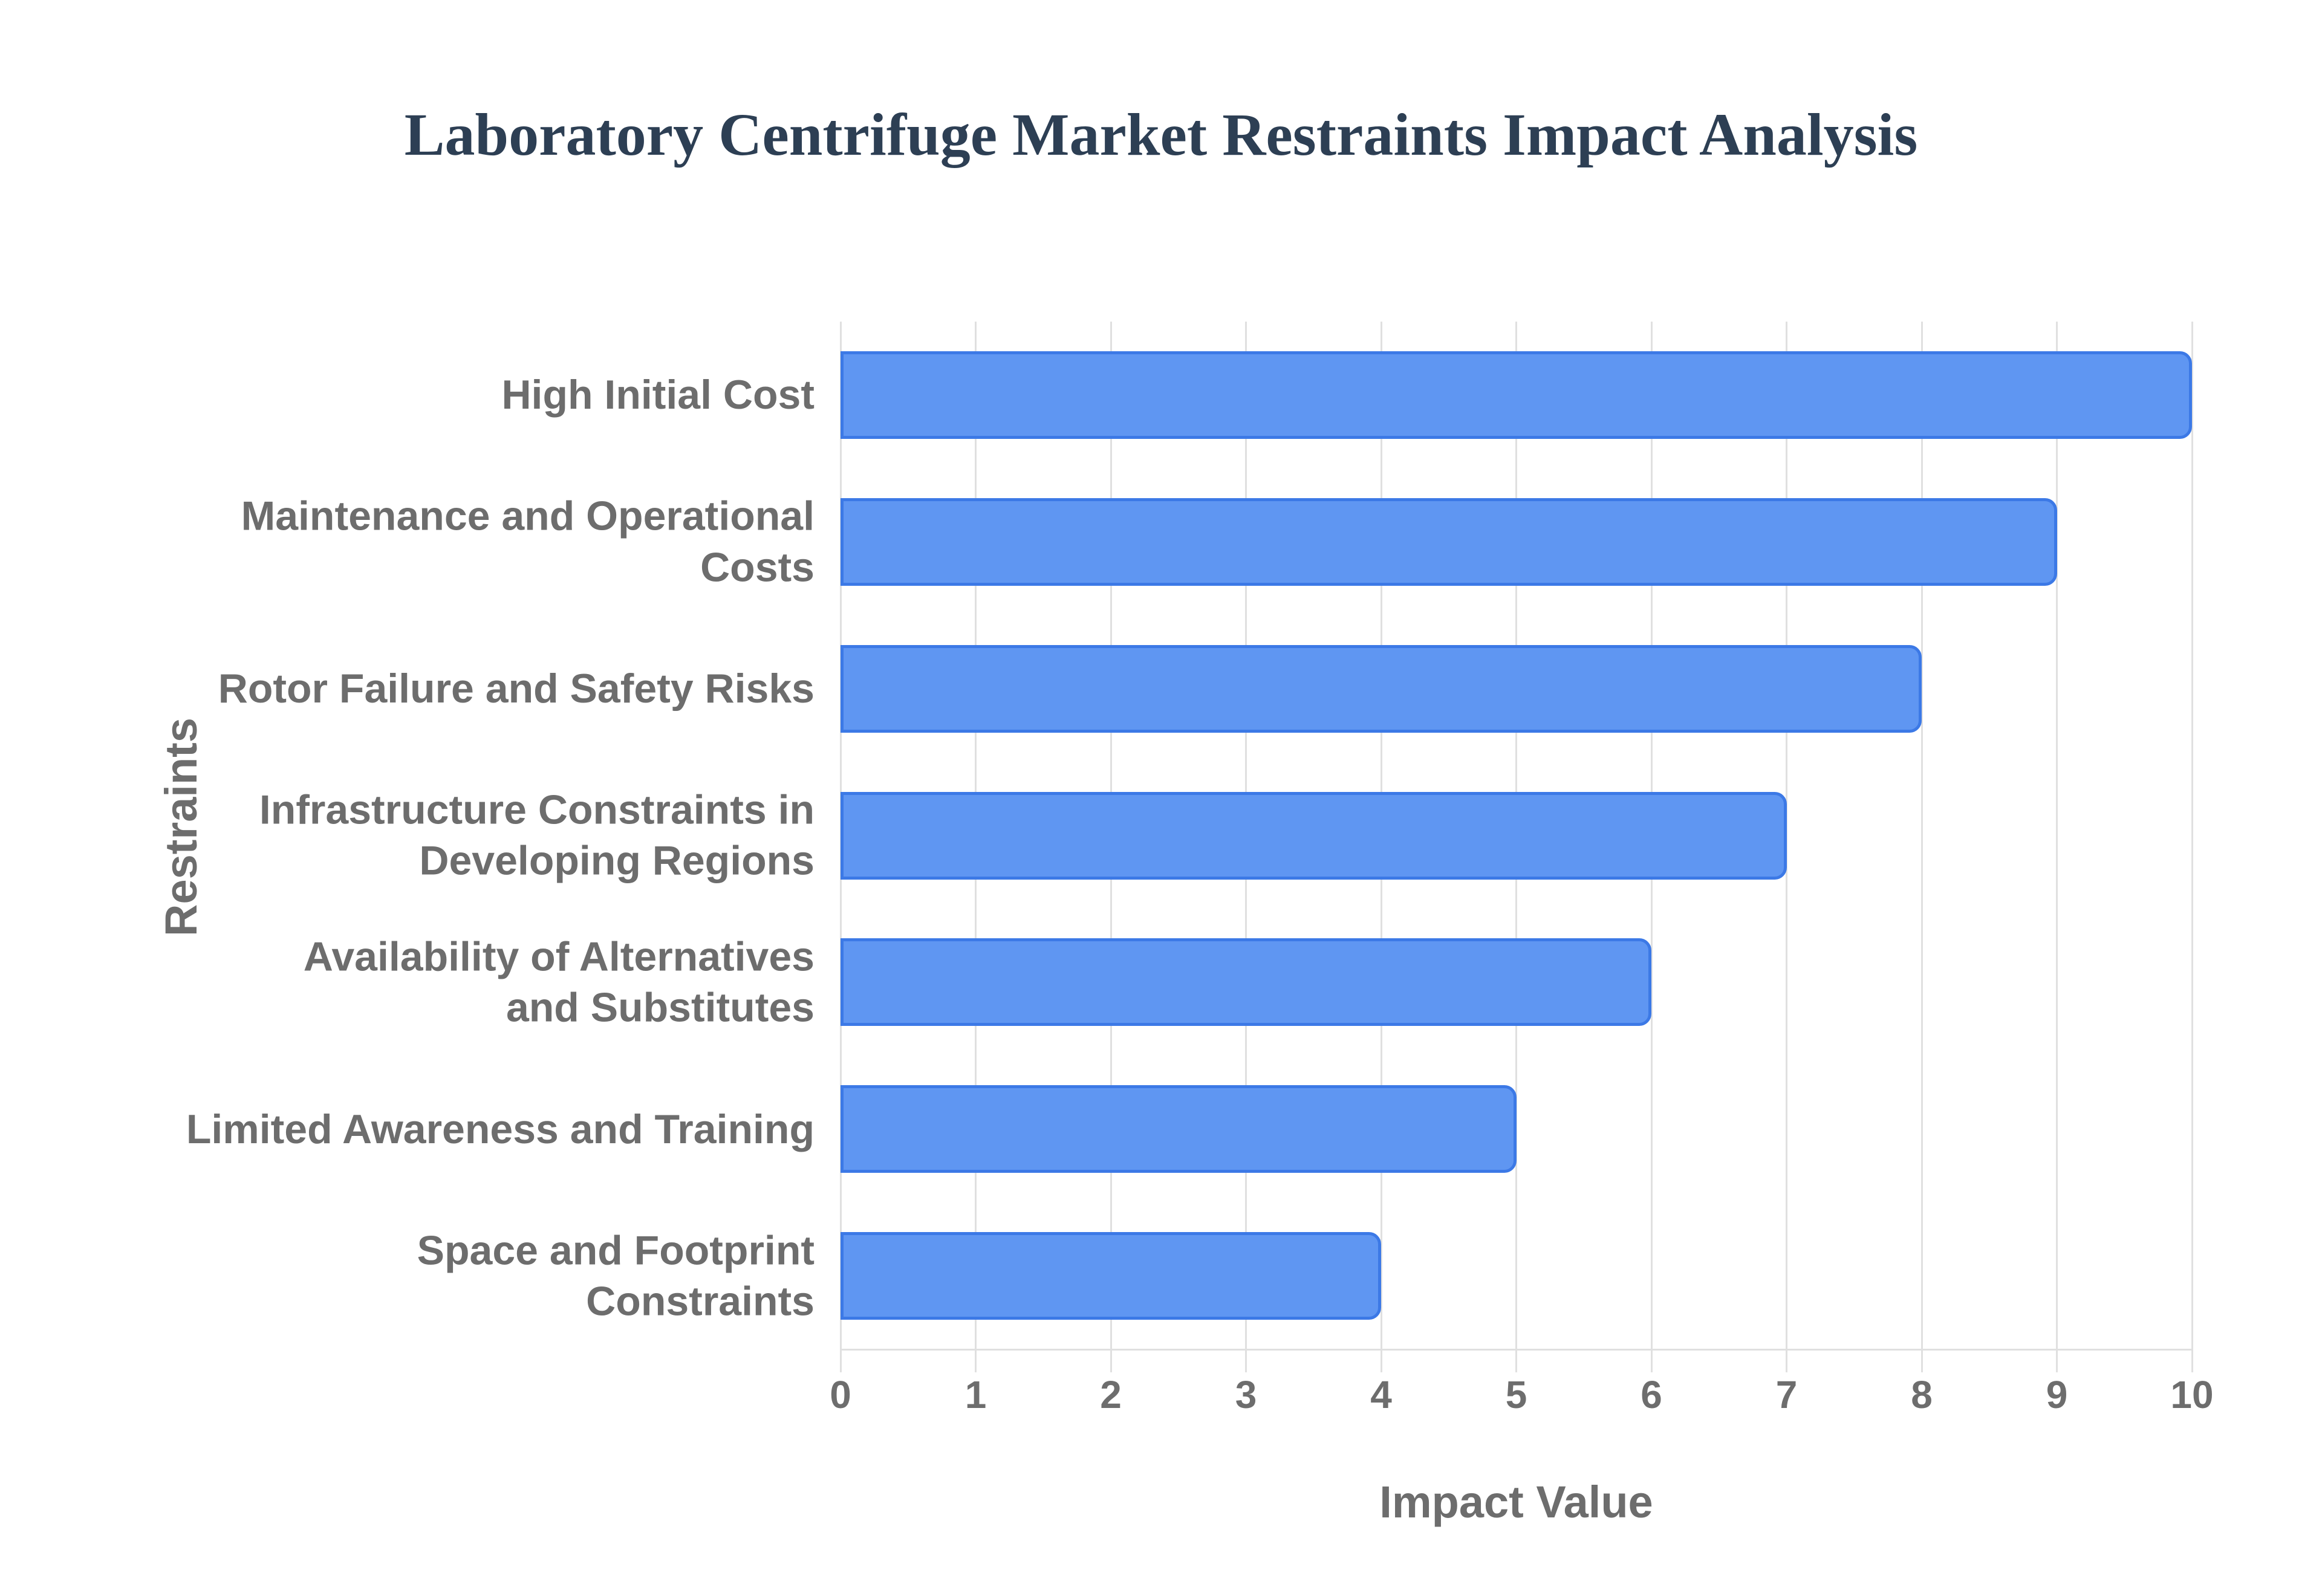 Image resolution: width=2322 pixels, height=1596 pixels. Describe the element at coordinates (500, 1129) in the screenshot. I see `category-label-5: Limited Awareness and Training` at that location.